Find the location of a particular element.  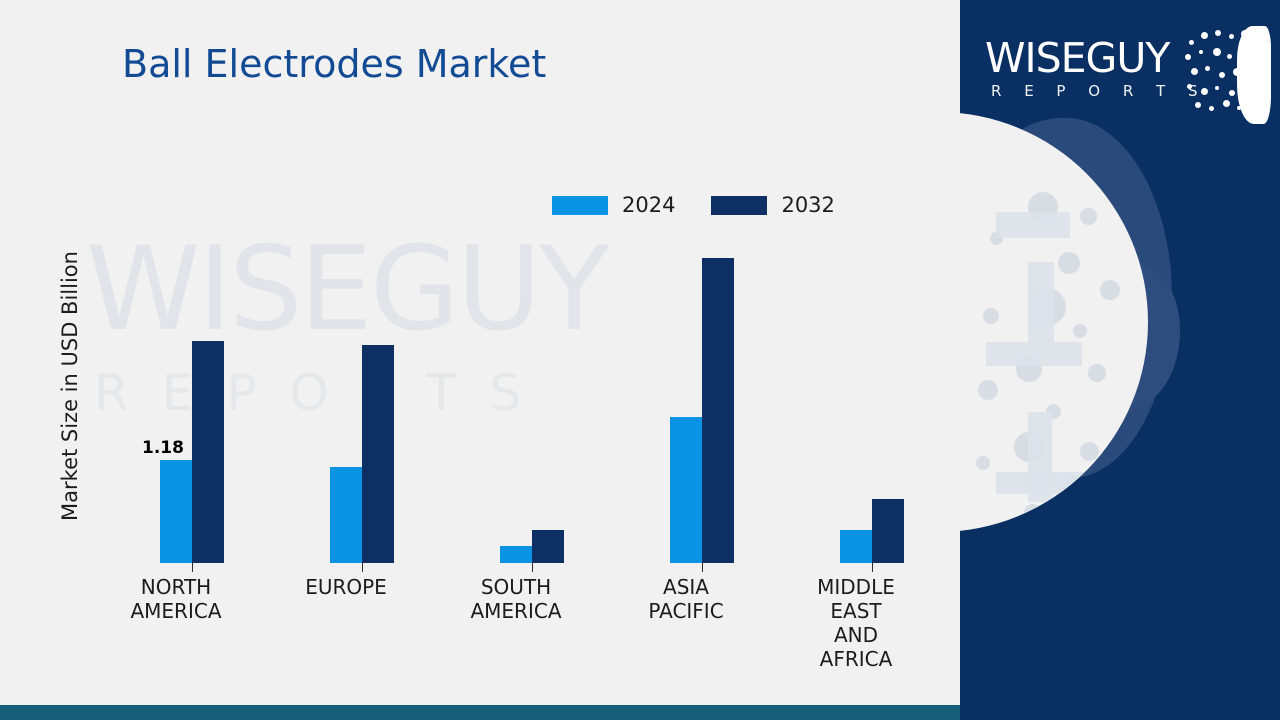

category-label: MIDDLE EAST AND AFRICA is located at coordinates (856, 623).